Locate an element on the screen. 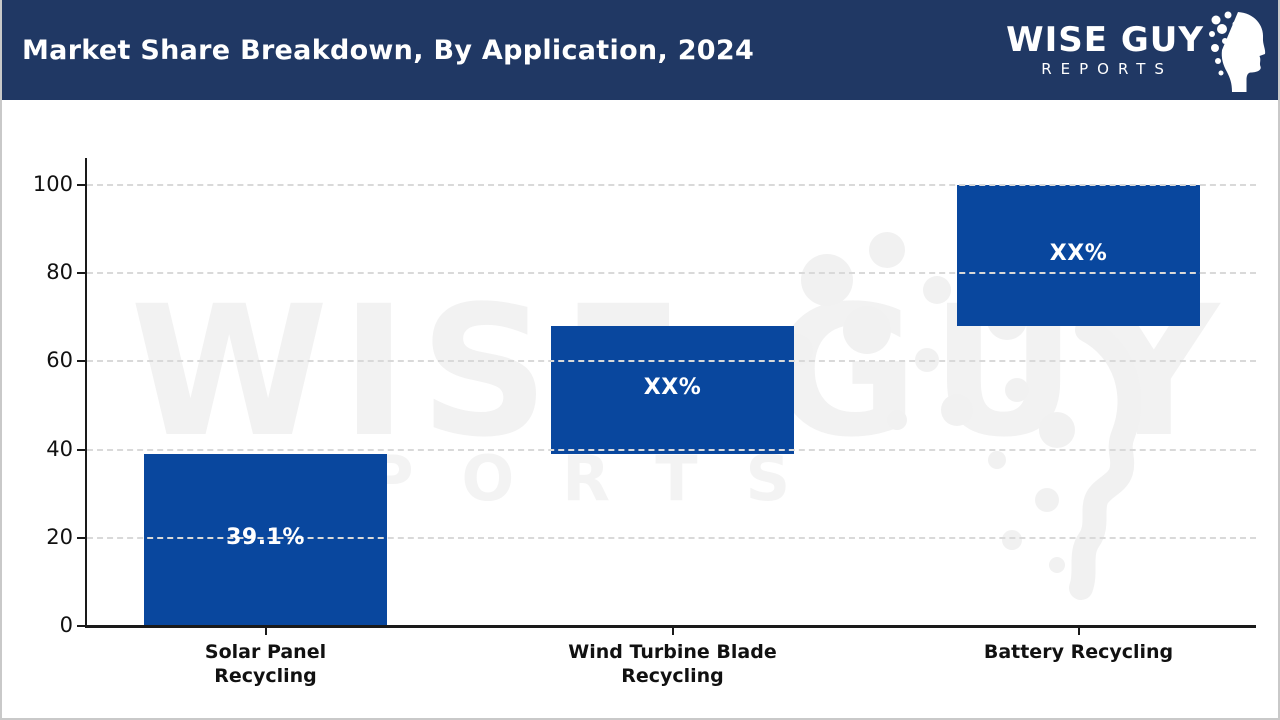  y-tick-label-60: 60 is located at coordinates (59, 360).